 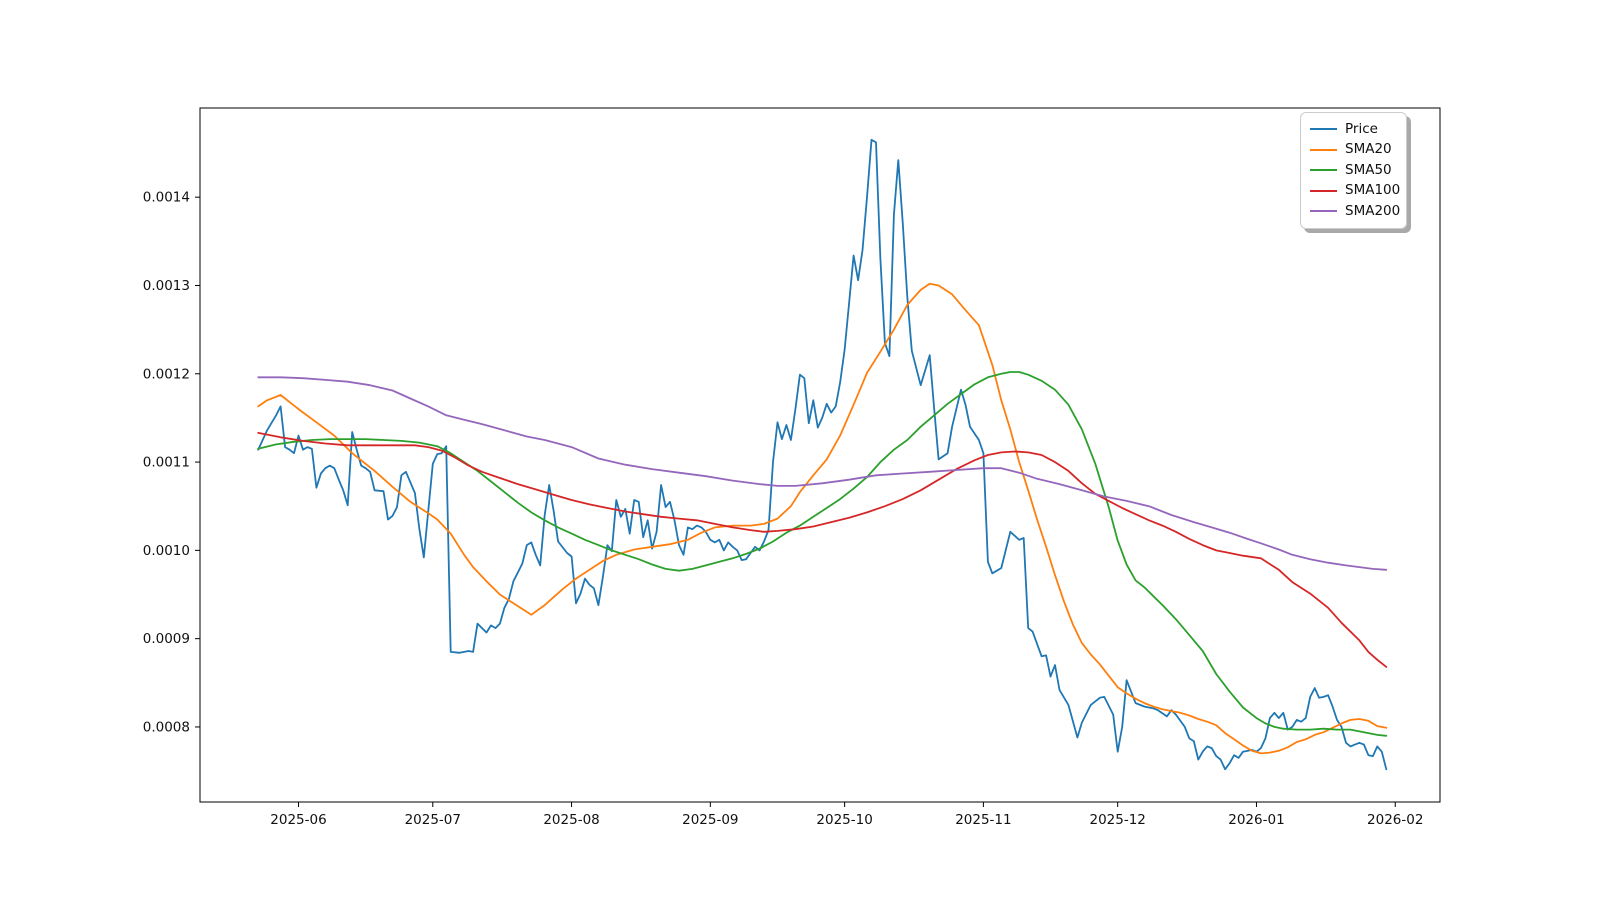 What do you see at coordinates (571, 820) in the screenshot?
I see `x-tick-label: 2025-08` at bounding box center [571, 820].